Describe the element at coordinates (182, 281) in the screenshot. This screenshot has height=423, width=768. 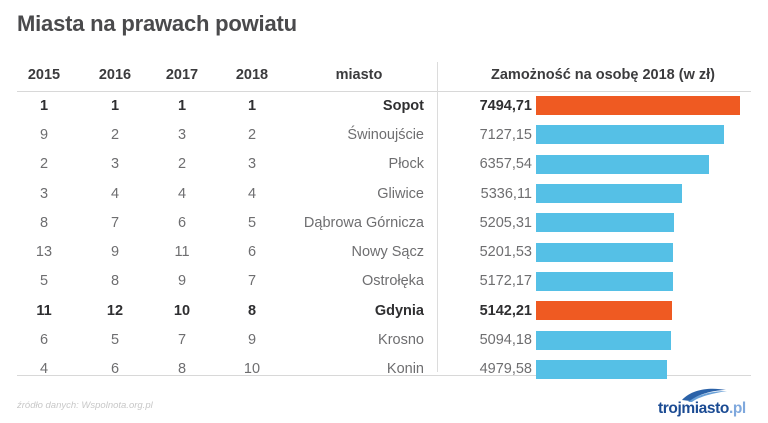
I see `rank-2017: 9` at that location.